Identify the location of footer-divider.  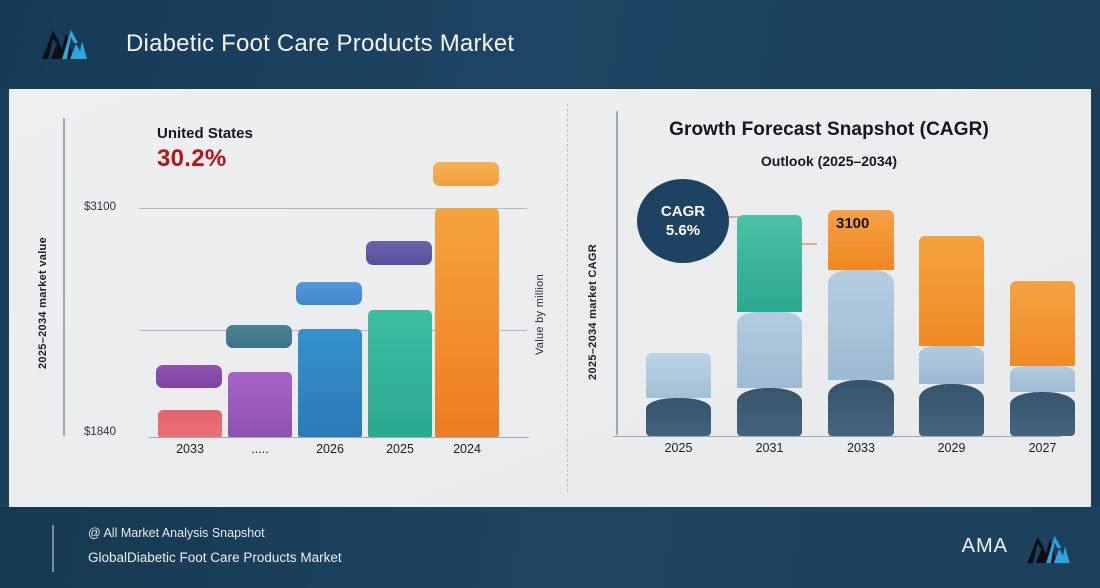
(53, 548).